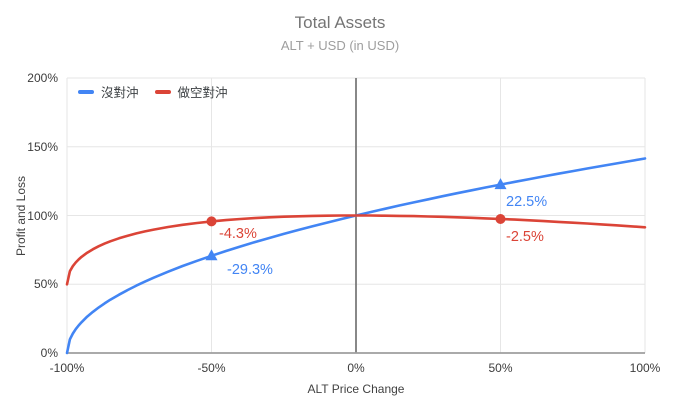 The image size is (680, 410). What do you see at coordinates (162, 91) in the screenshot?
I see `series-swatch-red` at bounding box center [162, 91].